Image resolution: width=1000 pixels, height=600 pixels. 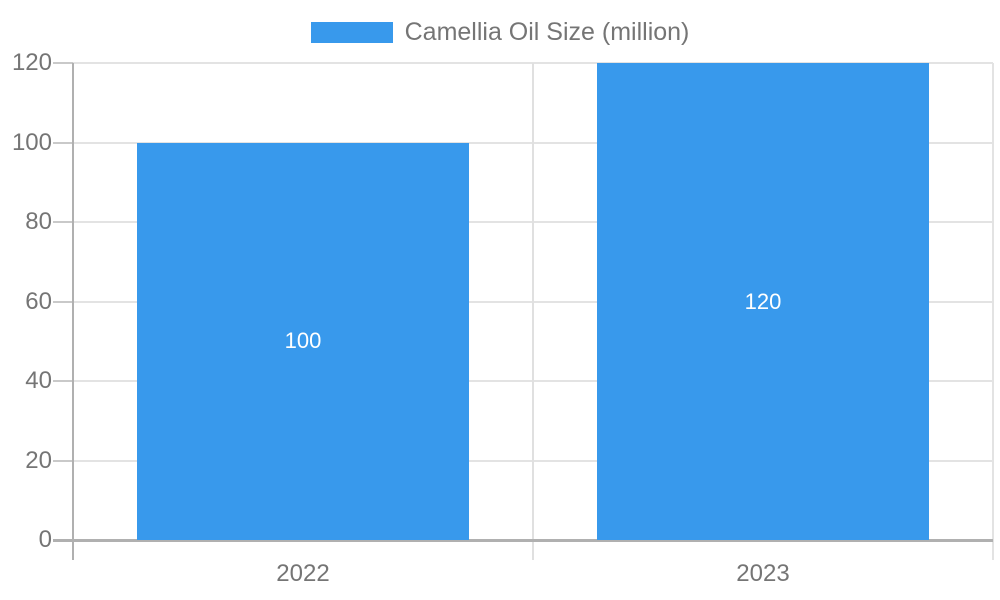 I want to click on bar-value-label: 100, so click(x=303, y=341).